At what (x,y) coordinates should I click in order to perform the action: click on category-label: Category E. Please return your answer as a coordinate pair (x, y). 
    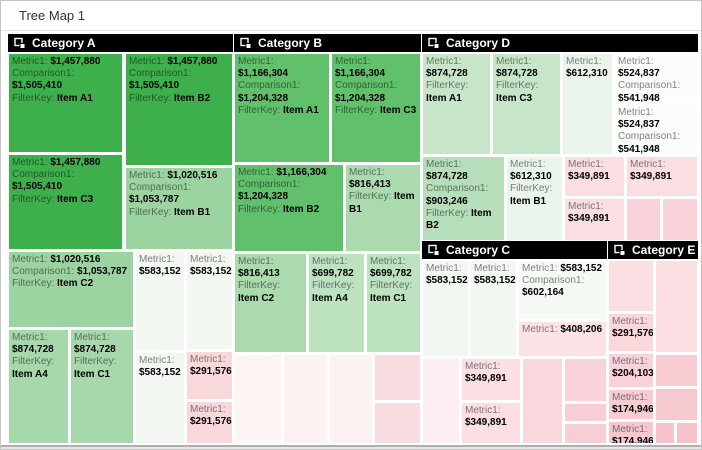
    Looking at the image, I should click on (664, 250).